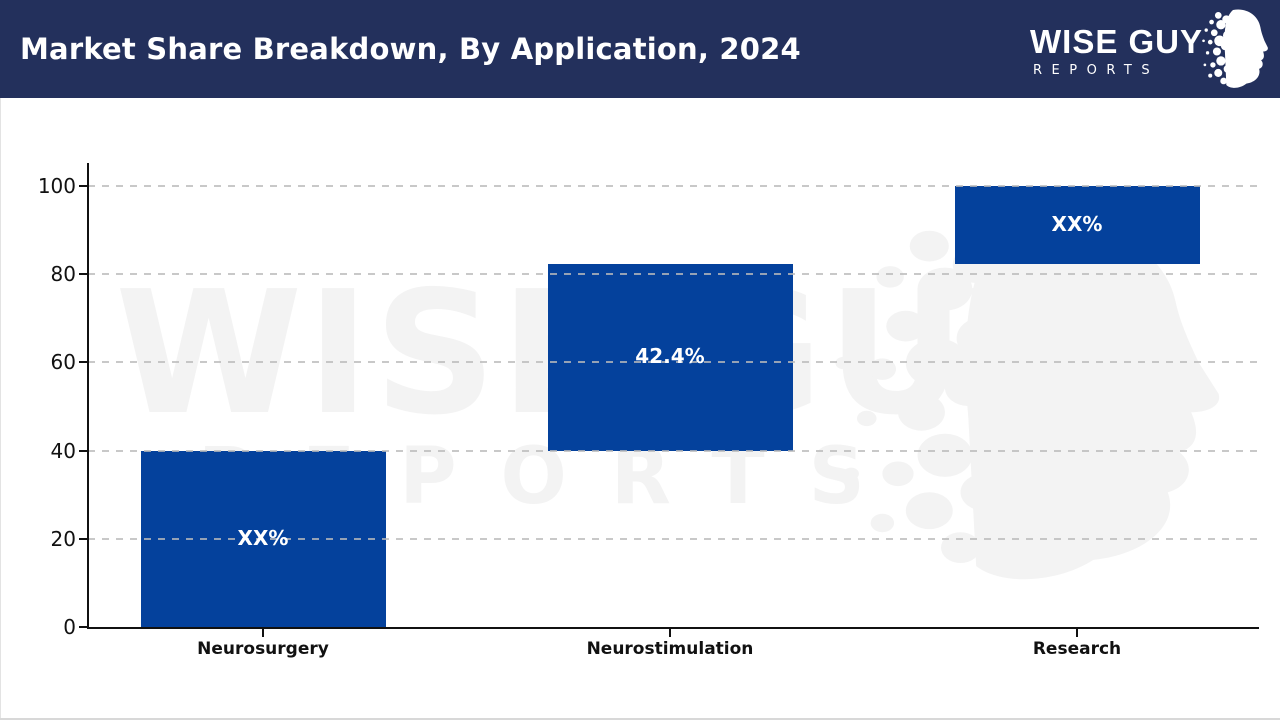 The image size is (1280, 720). What do you see at coordinates (670, 649) in the screenshot?
I see `x-category-label-neurostimulation: Neurostimulation` at bounding box center [670, 649].